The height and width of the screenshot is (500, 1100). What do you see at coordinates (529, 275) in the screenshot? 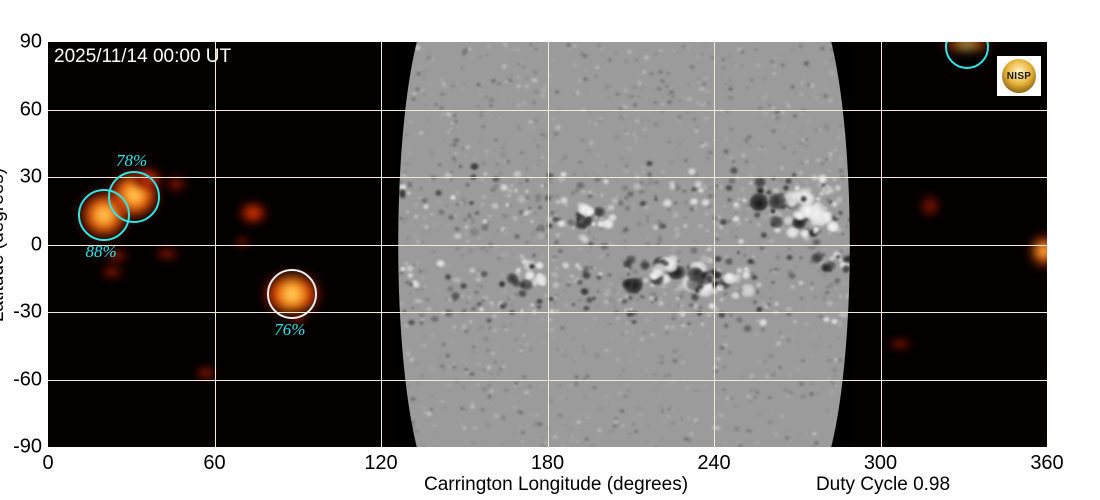
I see `active-region-5-flux` at bounding box center [529, 275].